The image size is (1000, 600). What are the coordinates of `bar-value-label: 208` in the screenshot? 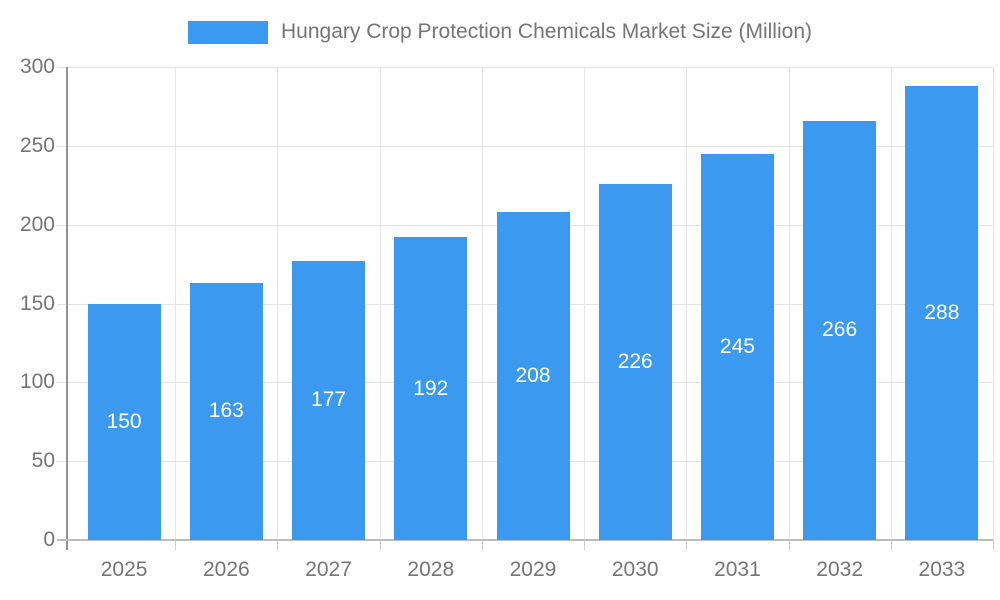 It's located at (533, 376).